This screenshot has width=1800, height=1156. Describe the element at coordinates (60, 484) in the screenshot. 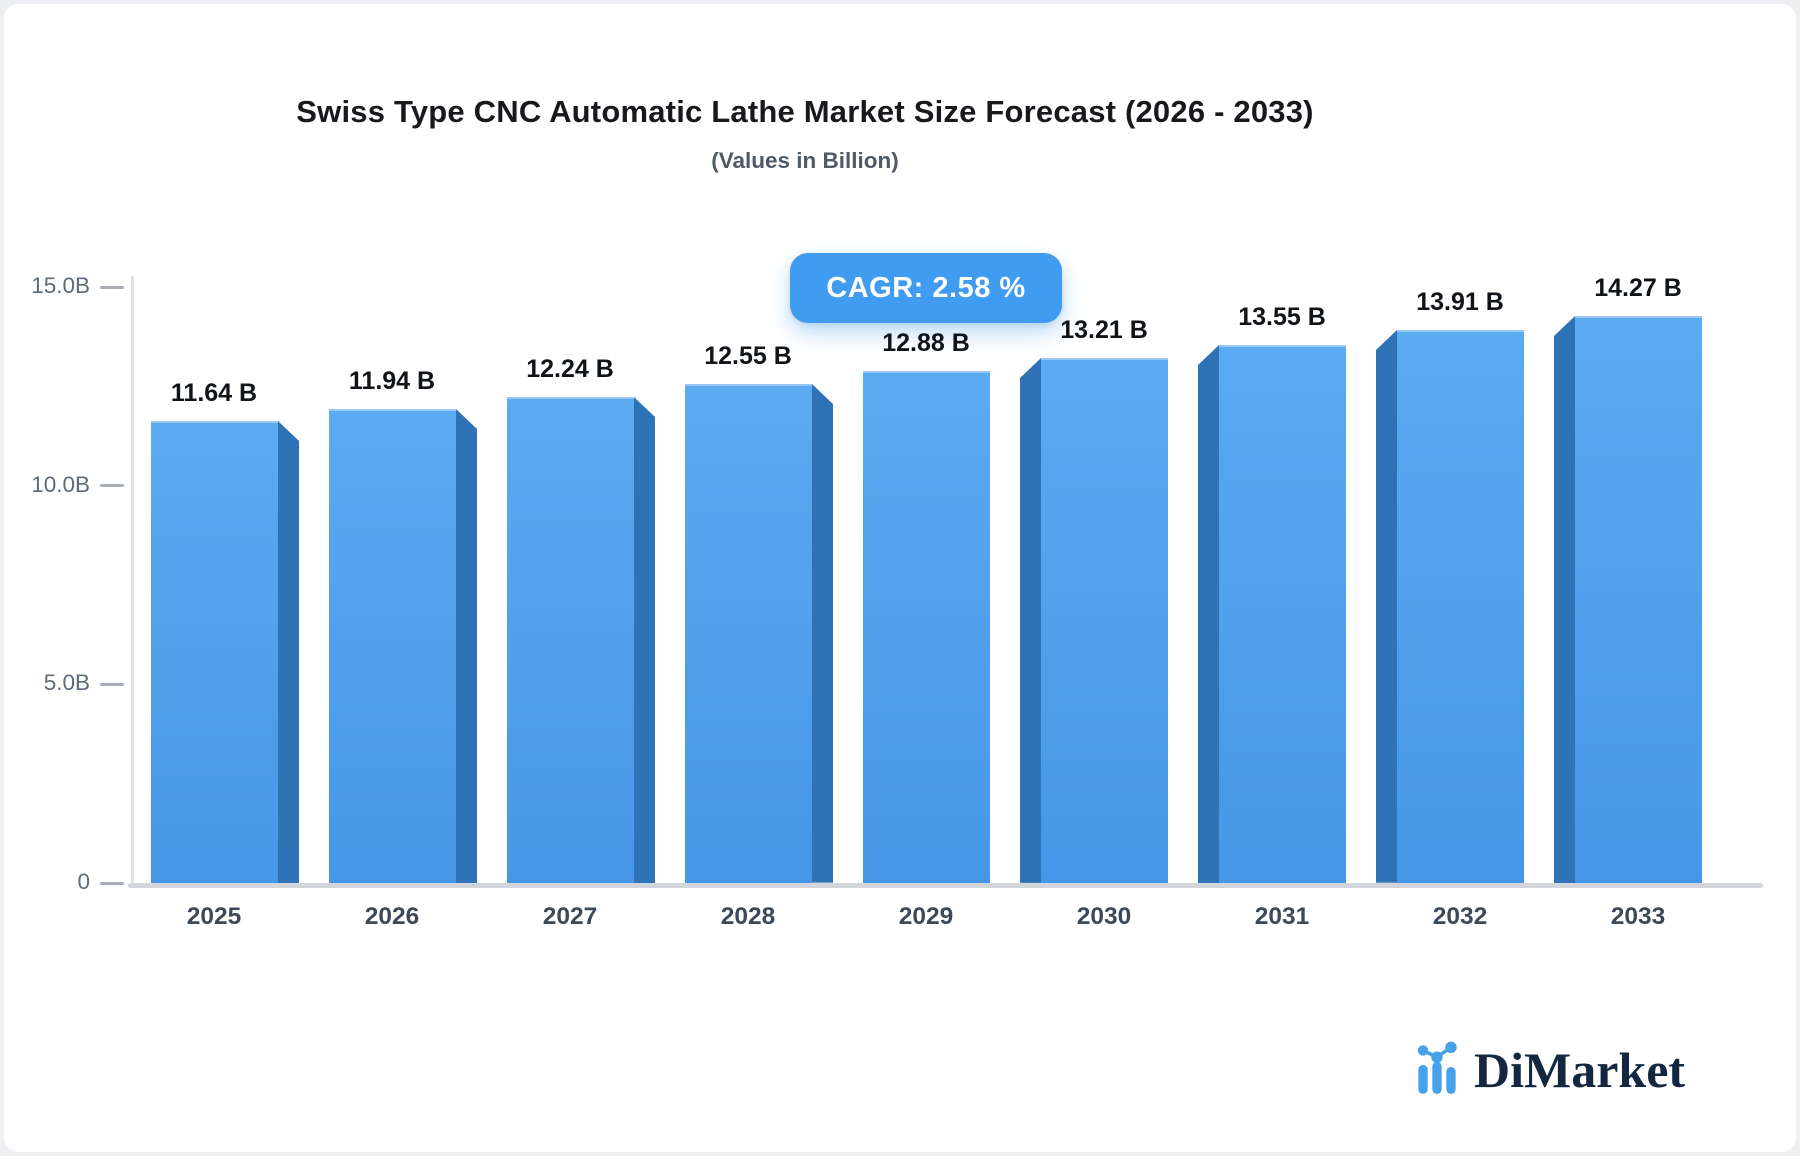

I see `y-tick-label: 10.0B` at that location.